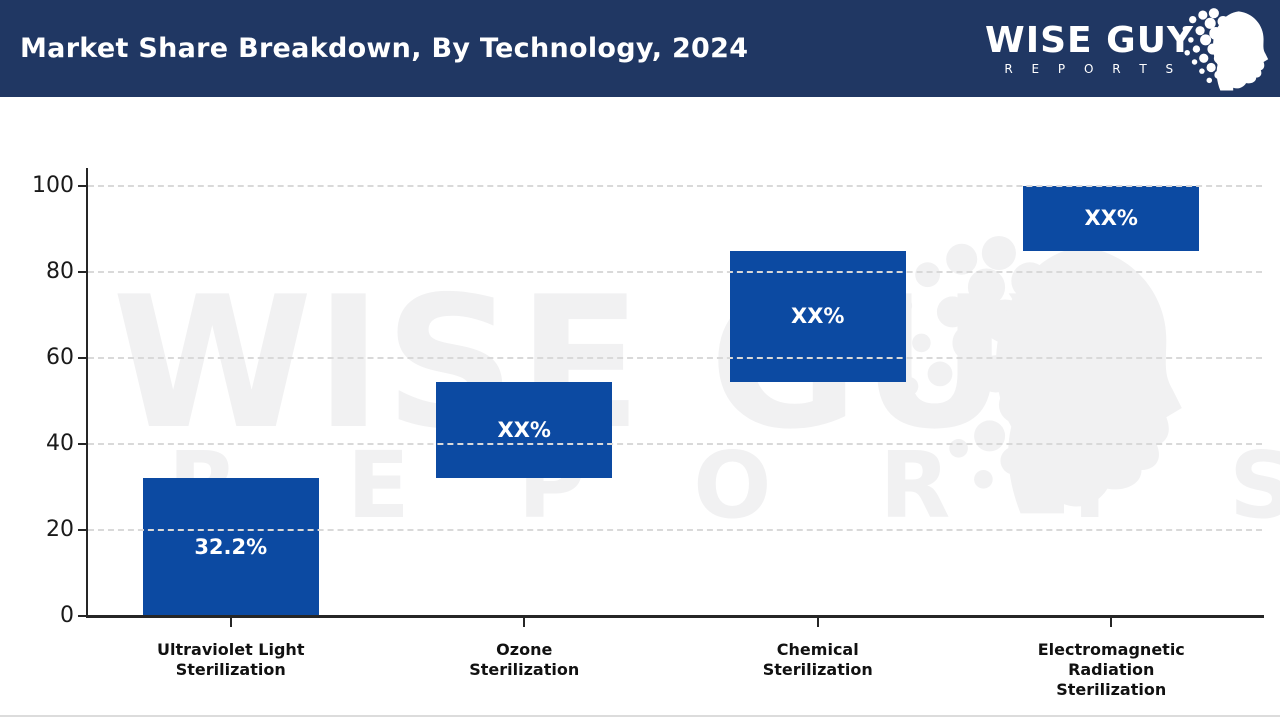 The height and width of the screenshot is (720, 1280). What do you see at coordinates (640, 716) in the screenshot?
I see `bottom-rule` at bounding box center [640, 716].